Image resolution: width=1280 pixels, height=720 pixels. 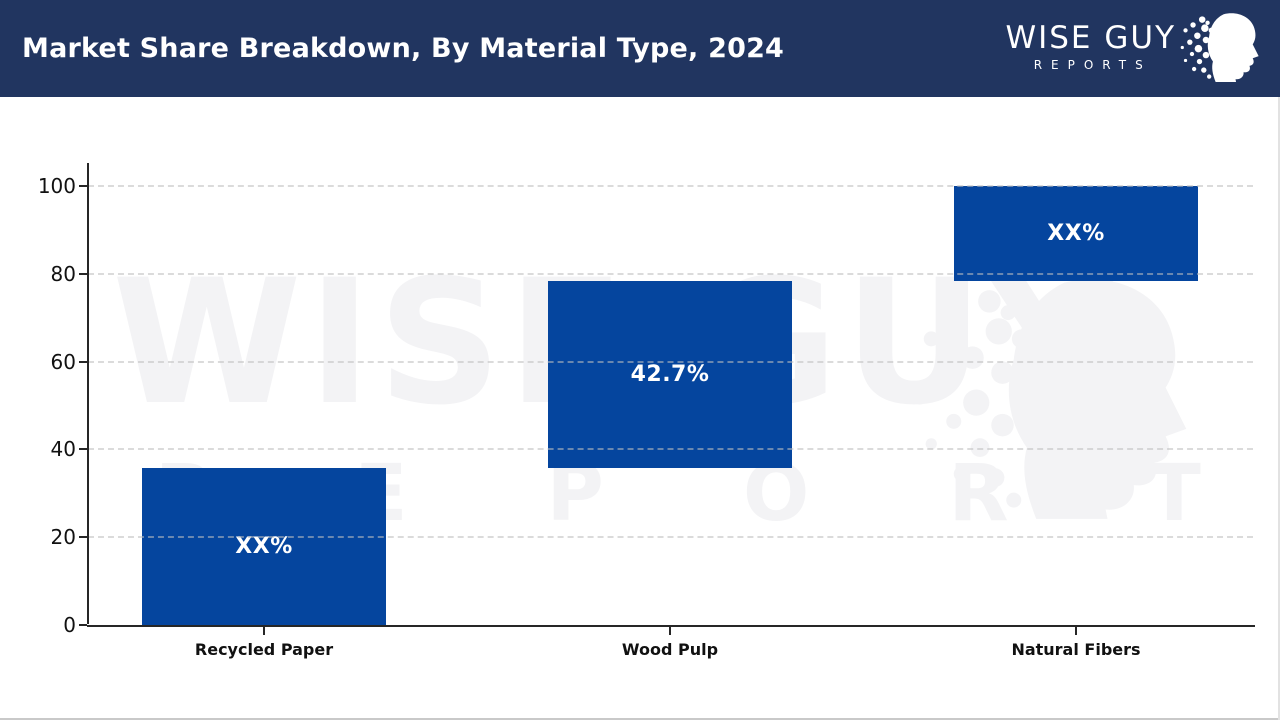 I want to click on logo-head-icon, so click(x=1219, y=47).